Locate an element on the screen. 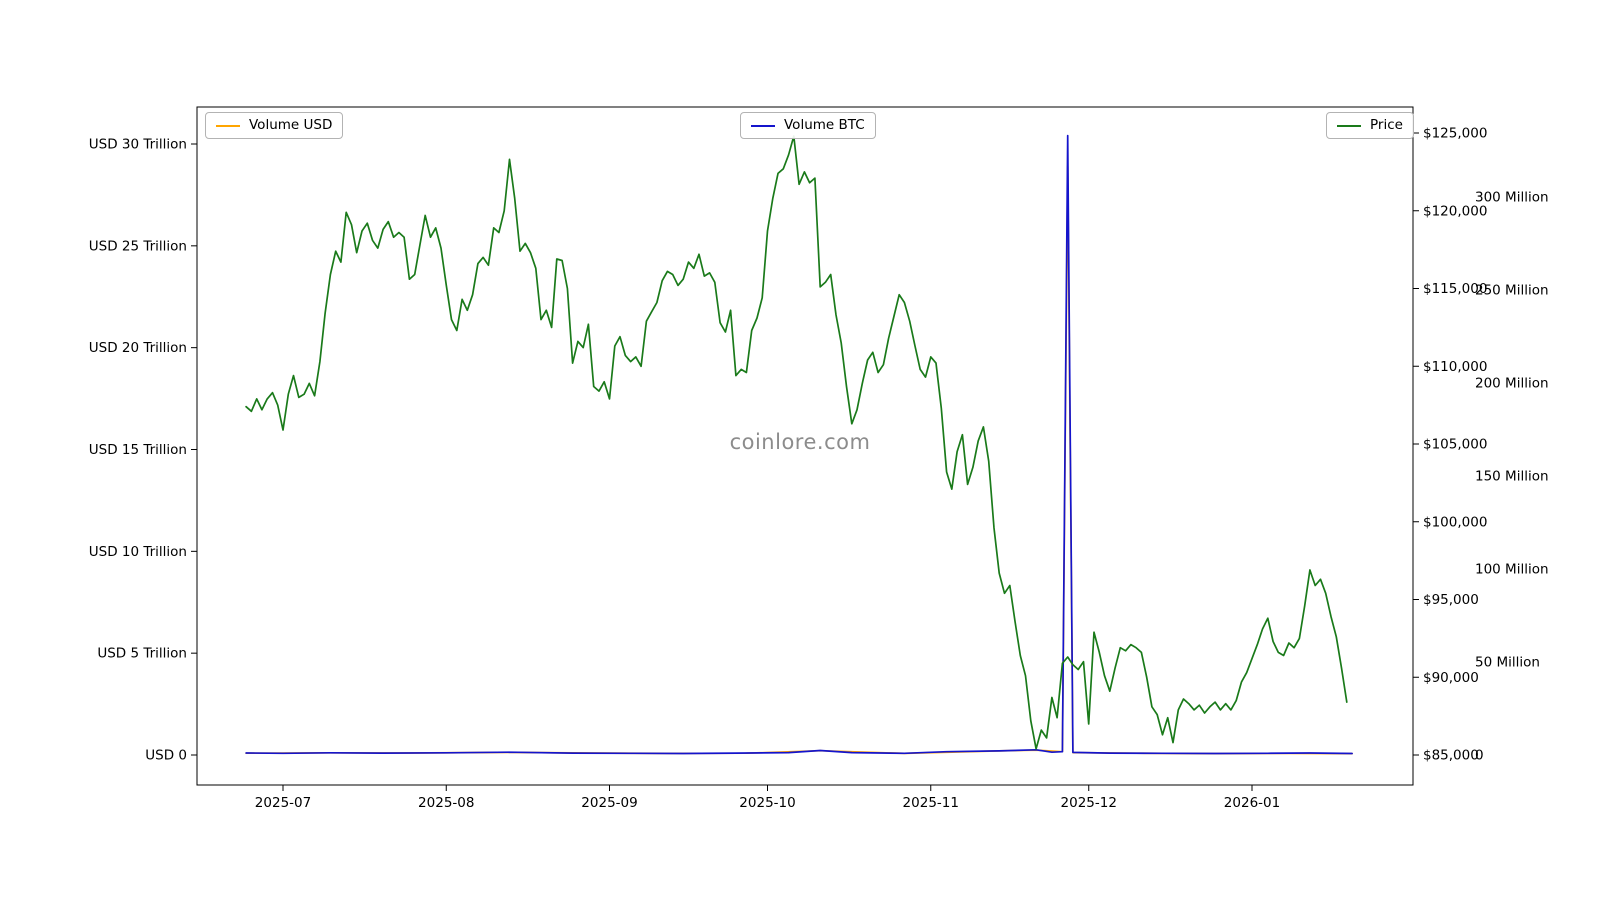 The width and height of the screenshot is (1600, 900). legend-volume-btc: Volume BTC is located at coordinates (808, 125).